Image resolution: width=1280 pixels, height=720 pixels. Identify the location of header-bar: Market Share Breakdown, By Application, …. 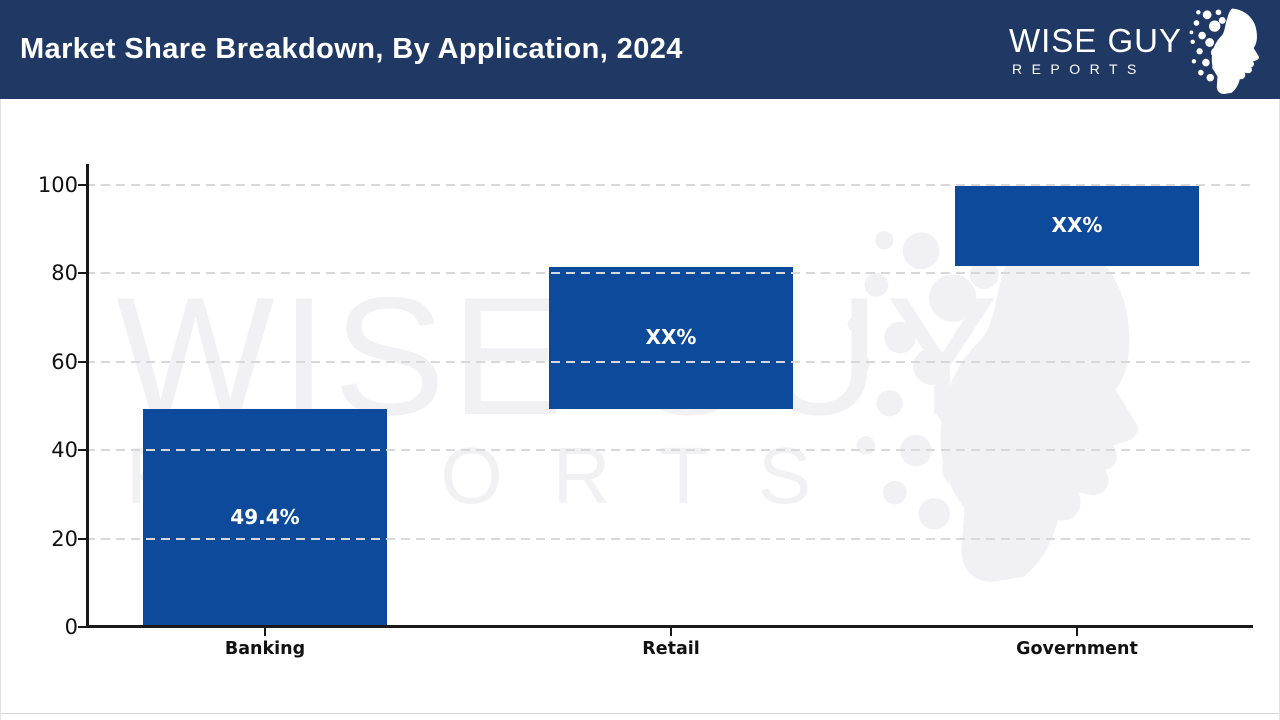
(640, 49).